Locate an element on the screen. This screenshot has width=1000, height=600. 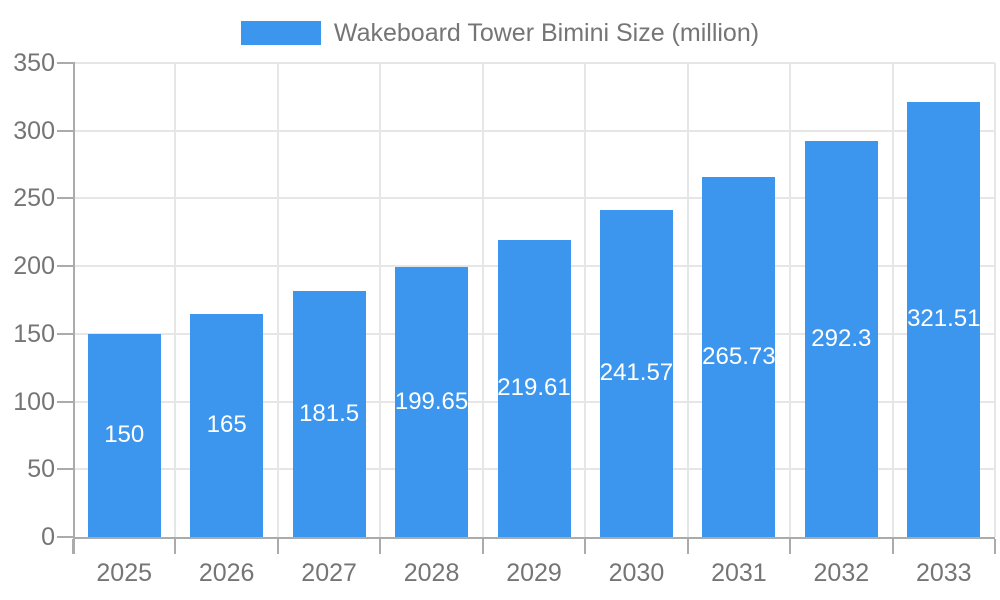
x-axis-label: 2029 is located at coordinates (534, 573).